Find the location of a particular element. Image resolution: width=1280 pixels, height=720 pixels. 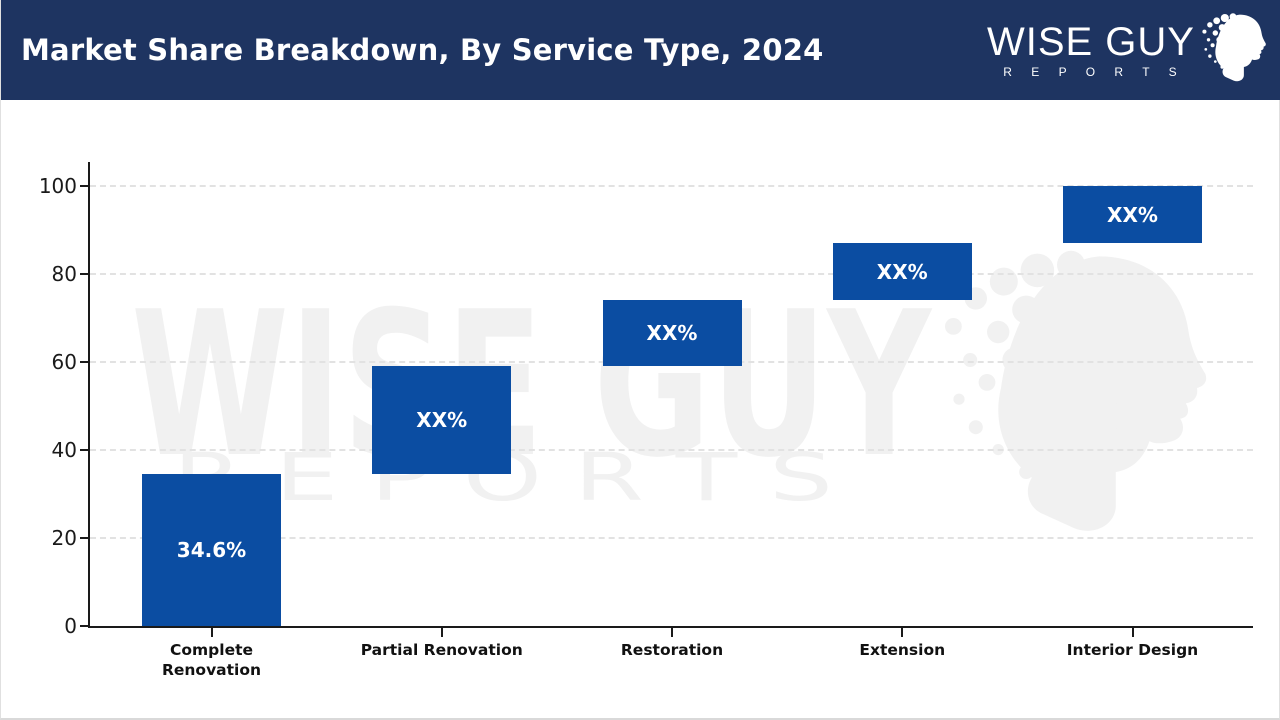

logo-subtitle: R E P O R T S is located at coordinates (1094, 72).